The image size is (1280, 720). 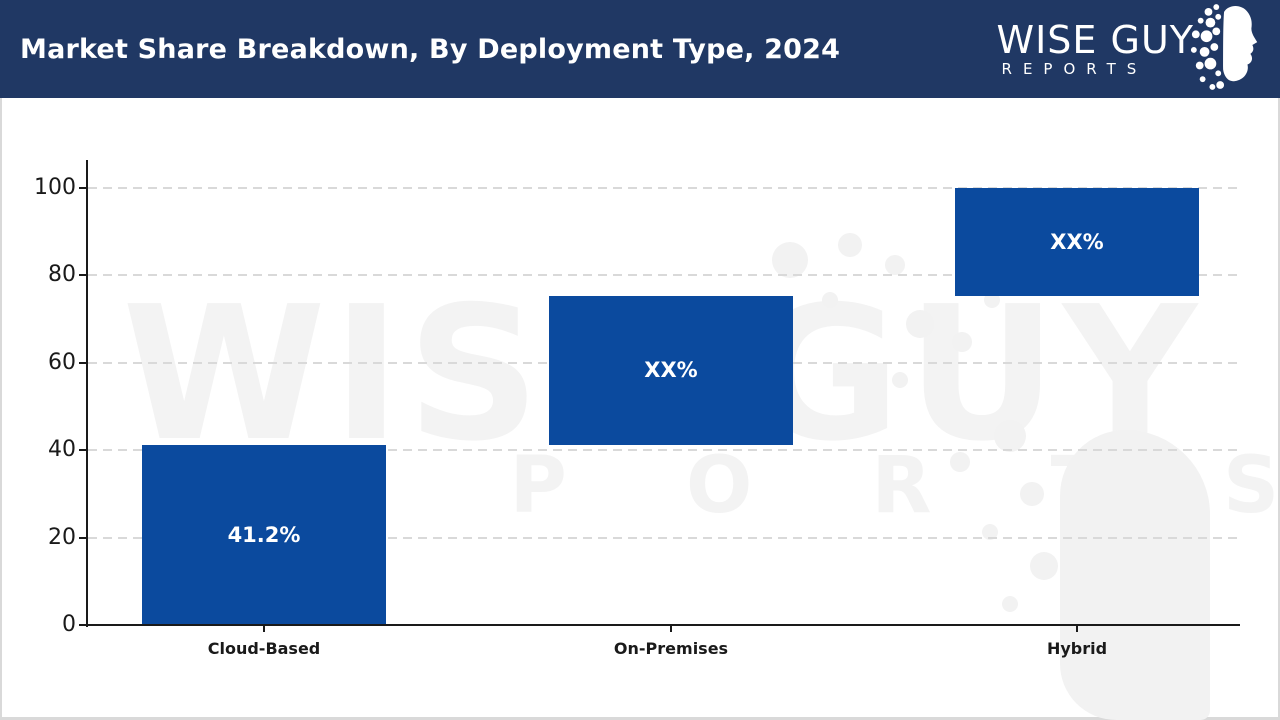 What do you see at coordinates (1095, 40) in the screenshot?
I see `logo-wordmark: WISE GUY` at bounding box center [1095, 40].